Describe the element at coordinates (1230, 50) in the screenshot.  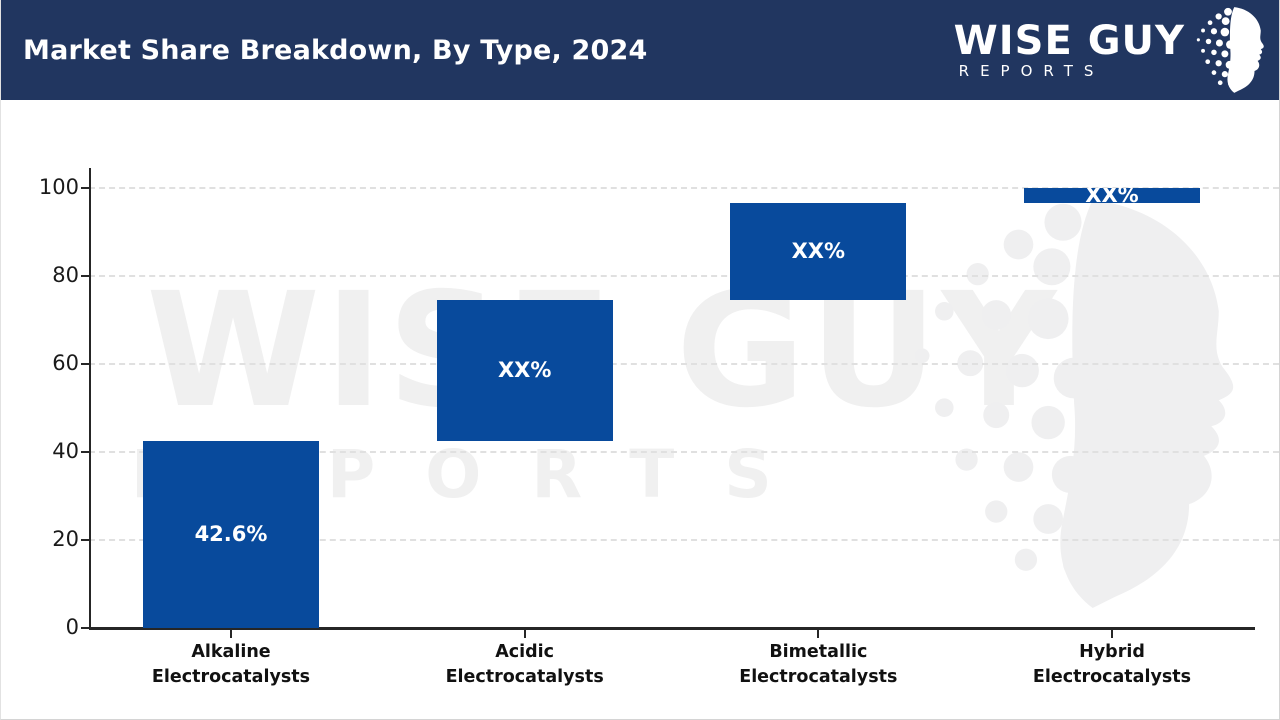
I see `dotted-head-profile-icon` at that location.